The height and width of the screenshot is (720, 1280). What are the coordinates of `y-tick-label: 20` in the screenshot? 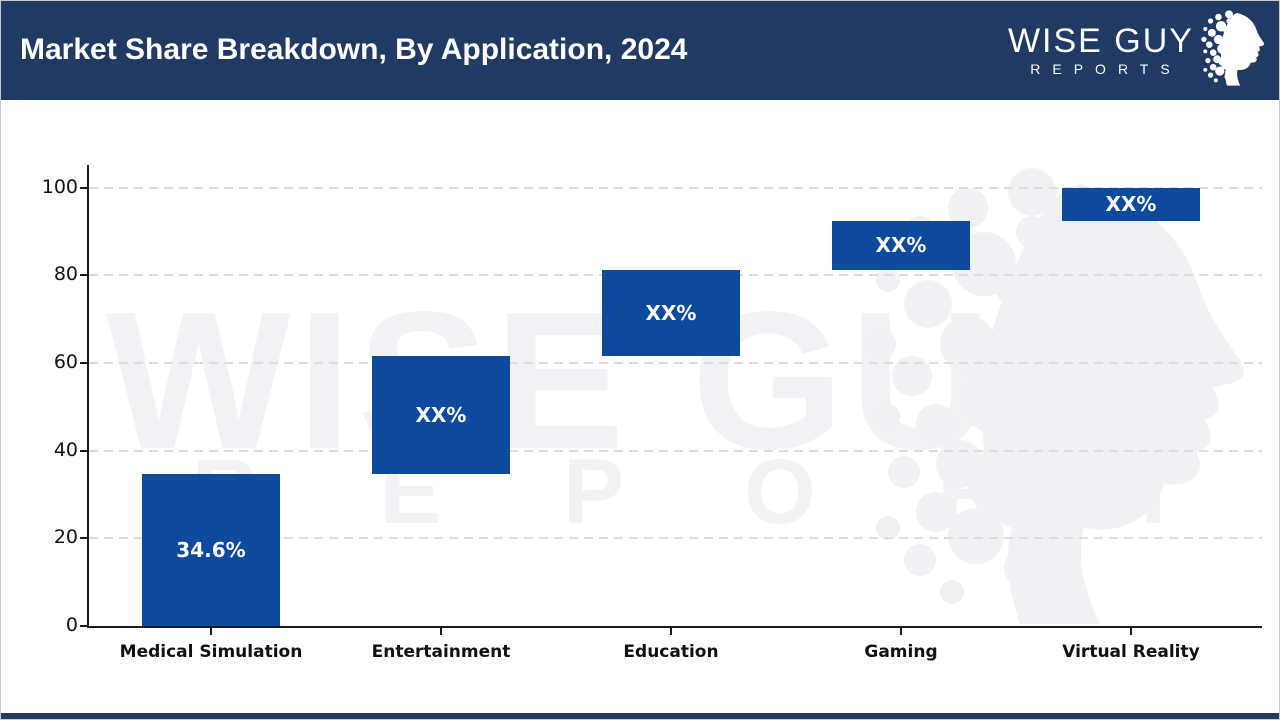 It's located at (65, 537).